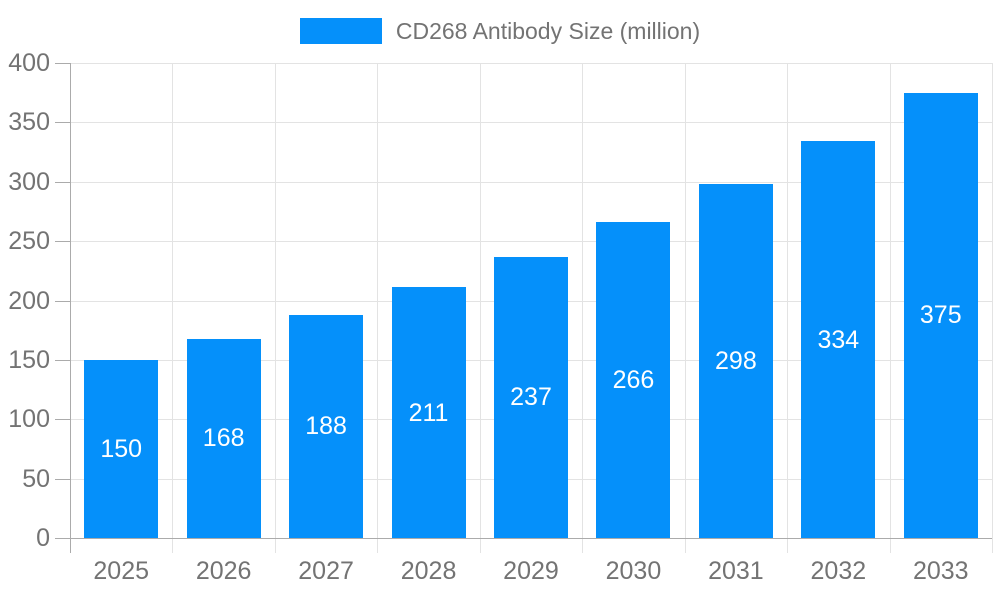 This screenshot has width=1000, height=600. Describe the element at coordinates (531, 538) in the screenshot. I see `x-axis-line` at that location.